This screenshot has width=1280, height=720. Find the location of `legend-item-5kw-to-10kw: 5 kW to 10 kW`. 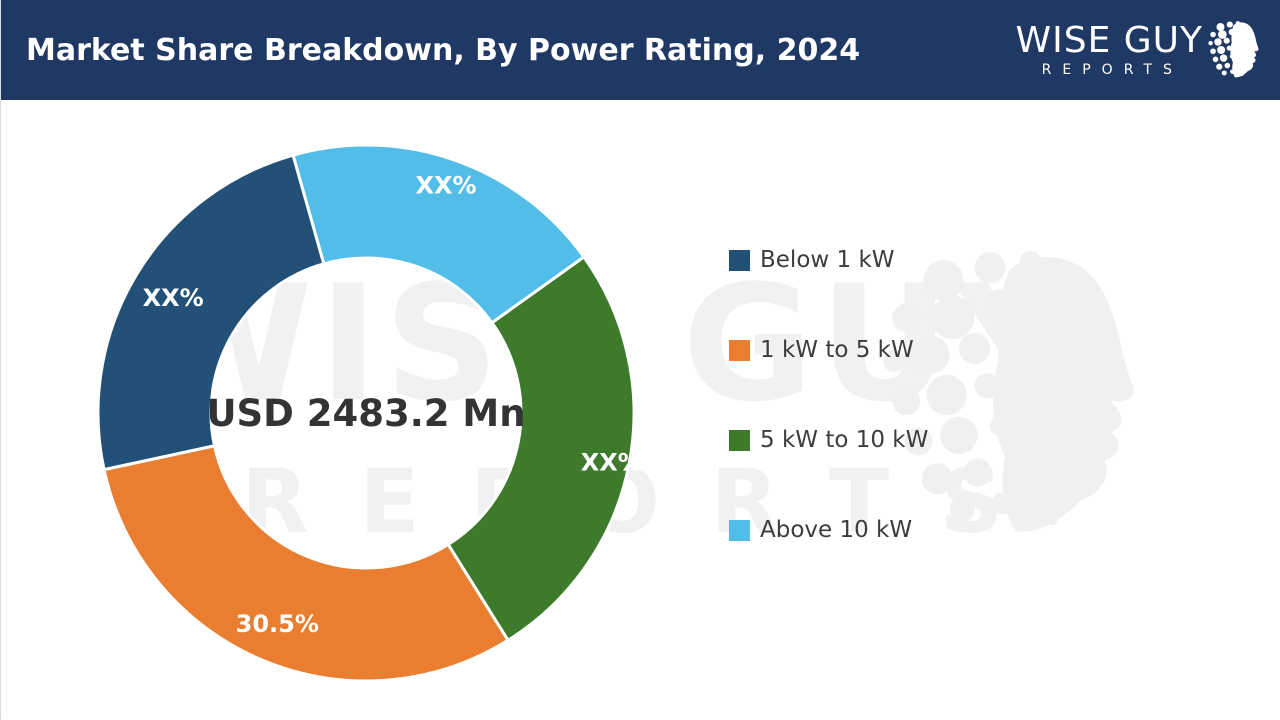

legend-item-5kw-to-10kw: 5 kW to 10 kW is located at coordinates (829, 440).